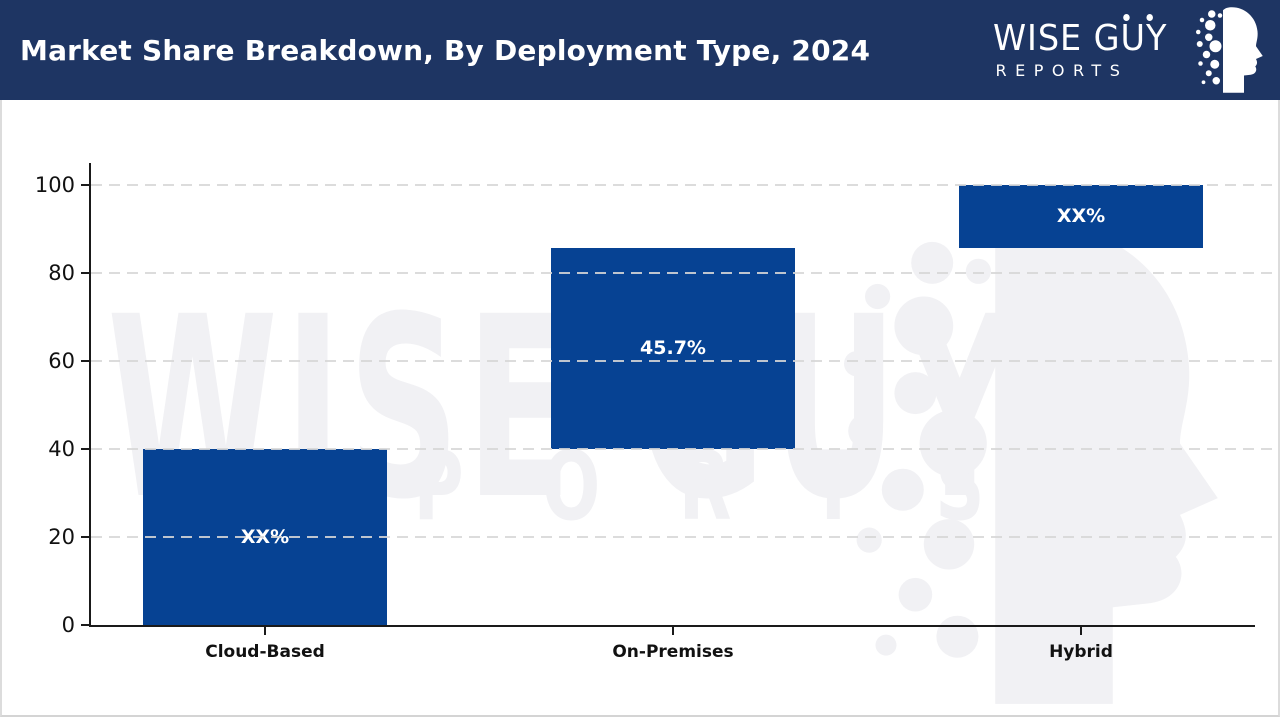 The width and height of the screenshot is (1280, 720). I want to click on x-category-label: Hybrid, so click(1081, 652).